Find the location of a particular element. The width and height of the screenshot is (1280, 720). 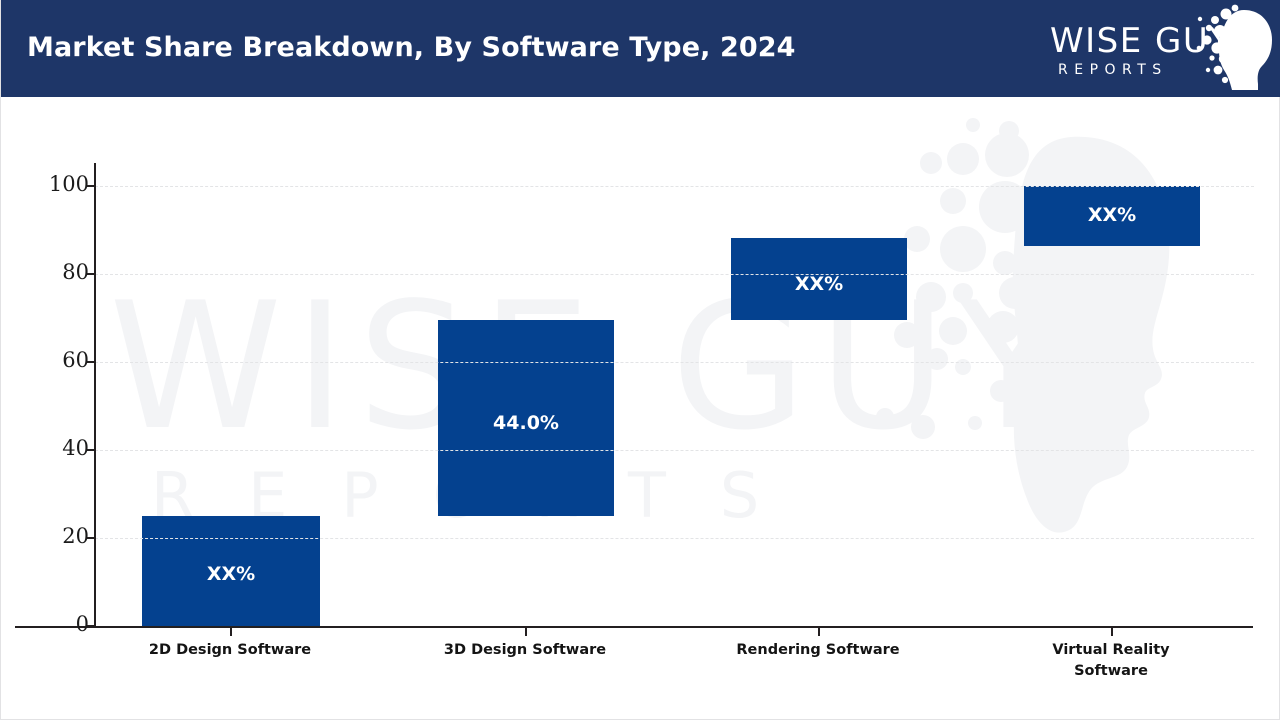

y-tick-label-20: 20 is located at coordinates (75, 536).